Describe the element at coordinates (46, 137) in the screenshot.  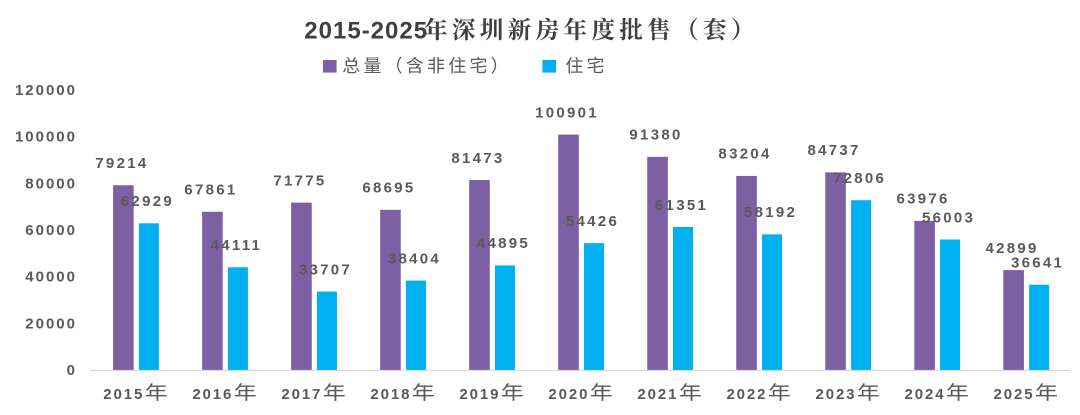
I see `svg-text: 100000` at that location.